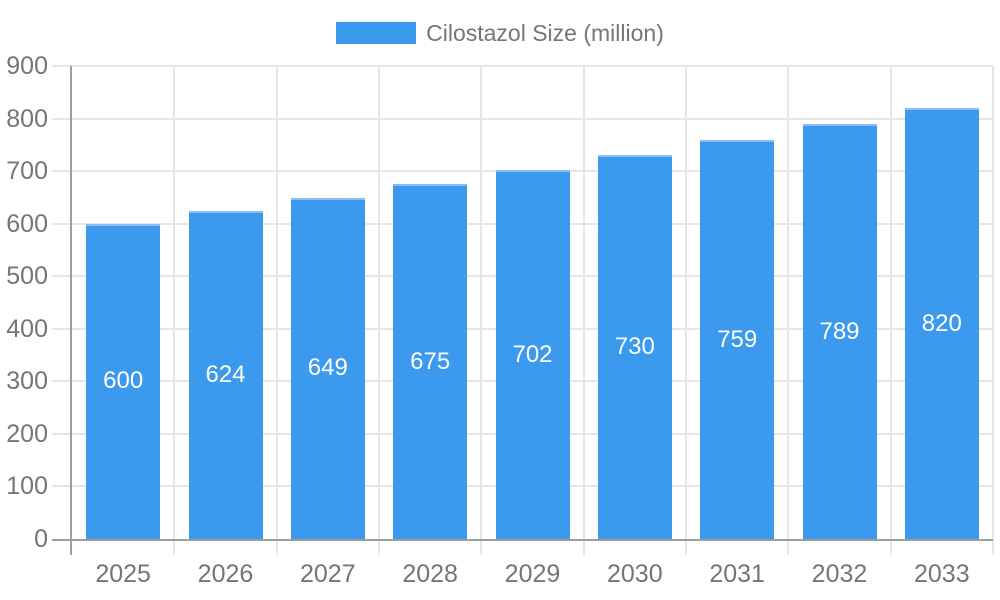 The width and height of the screenshot is (1000, 600). I want to click on bar-value-label: 624, so click(225, 375).